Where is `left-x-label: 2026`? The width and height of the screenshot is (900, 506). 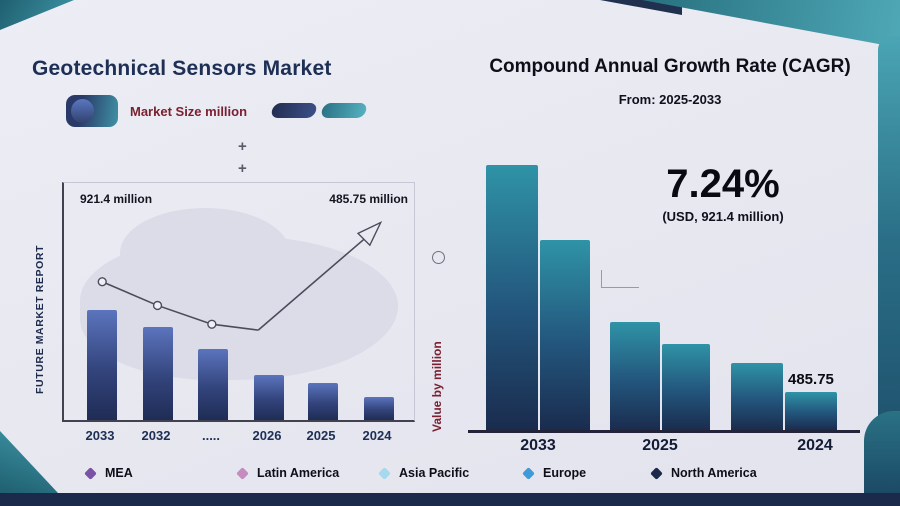
left-x-label: 2026 is located at coordinates (267, 435).